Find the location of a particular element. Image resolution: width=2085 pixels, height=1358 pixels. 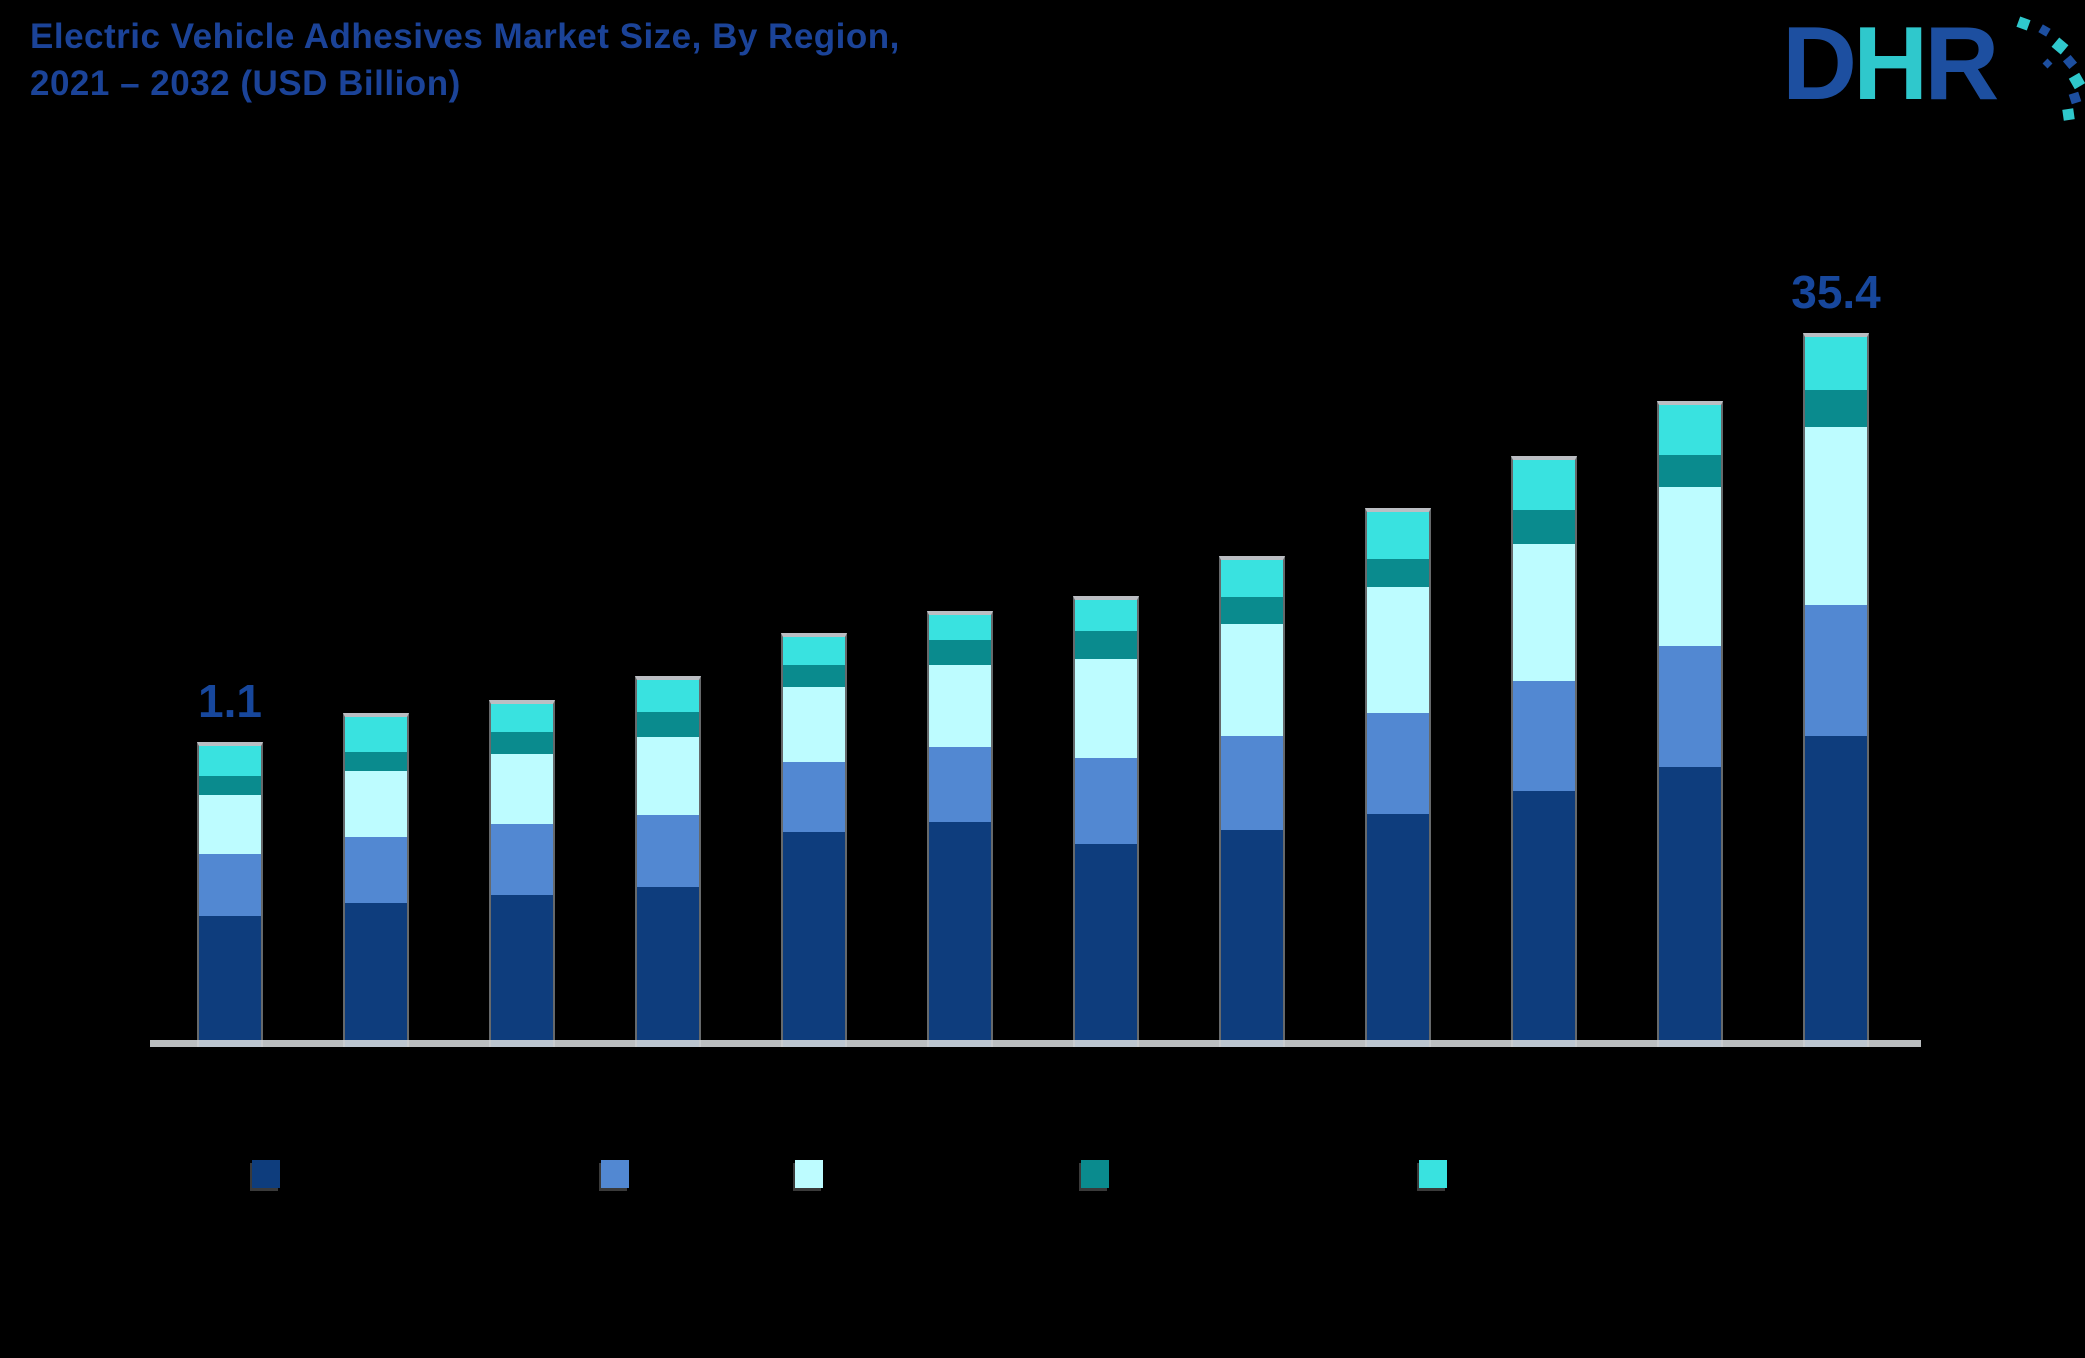

stacked-bar-2024 is located at coordinates (668, 861).